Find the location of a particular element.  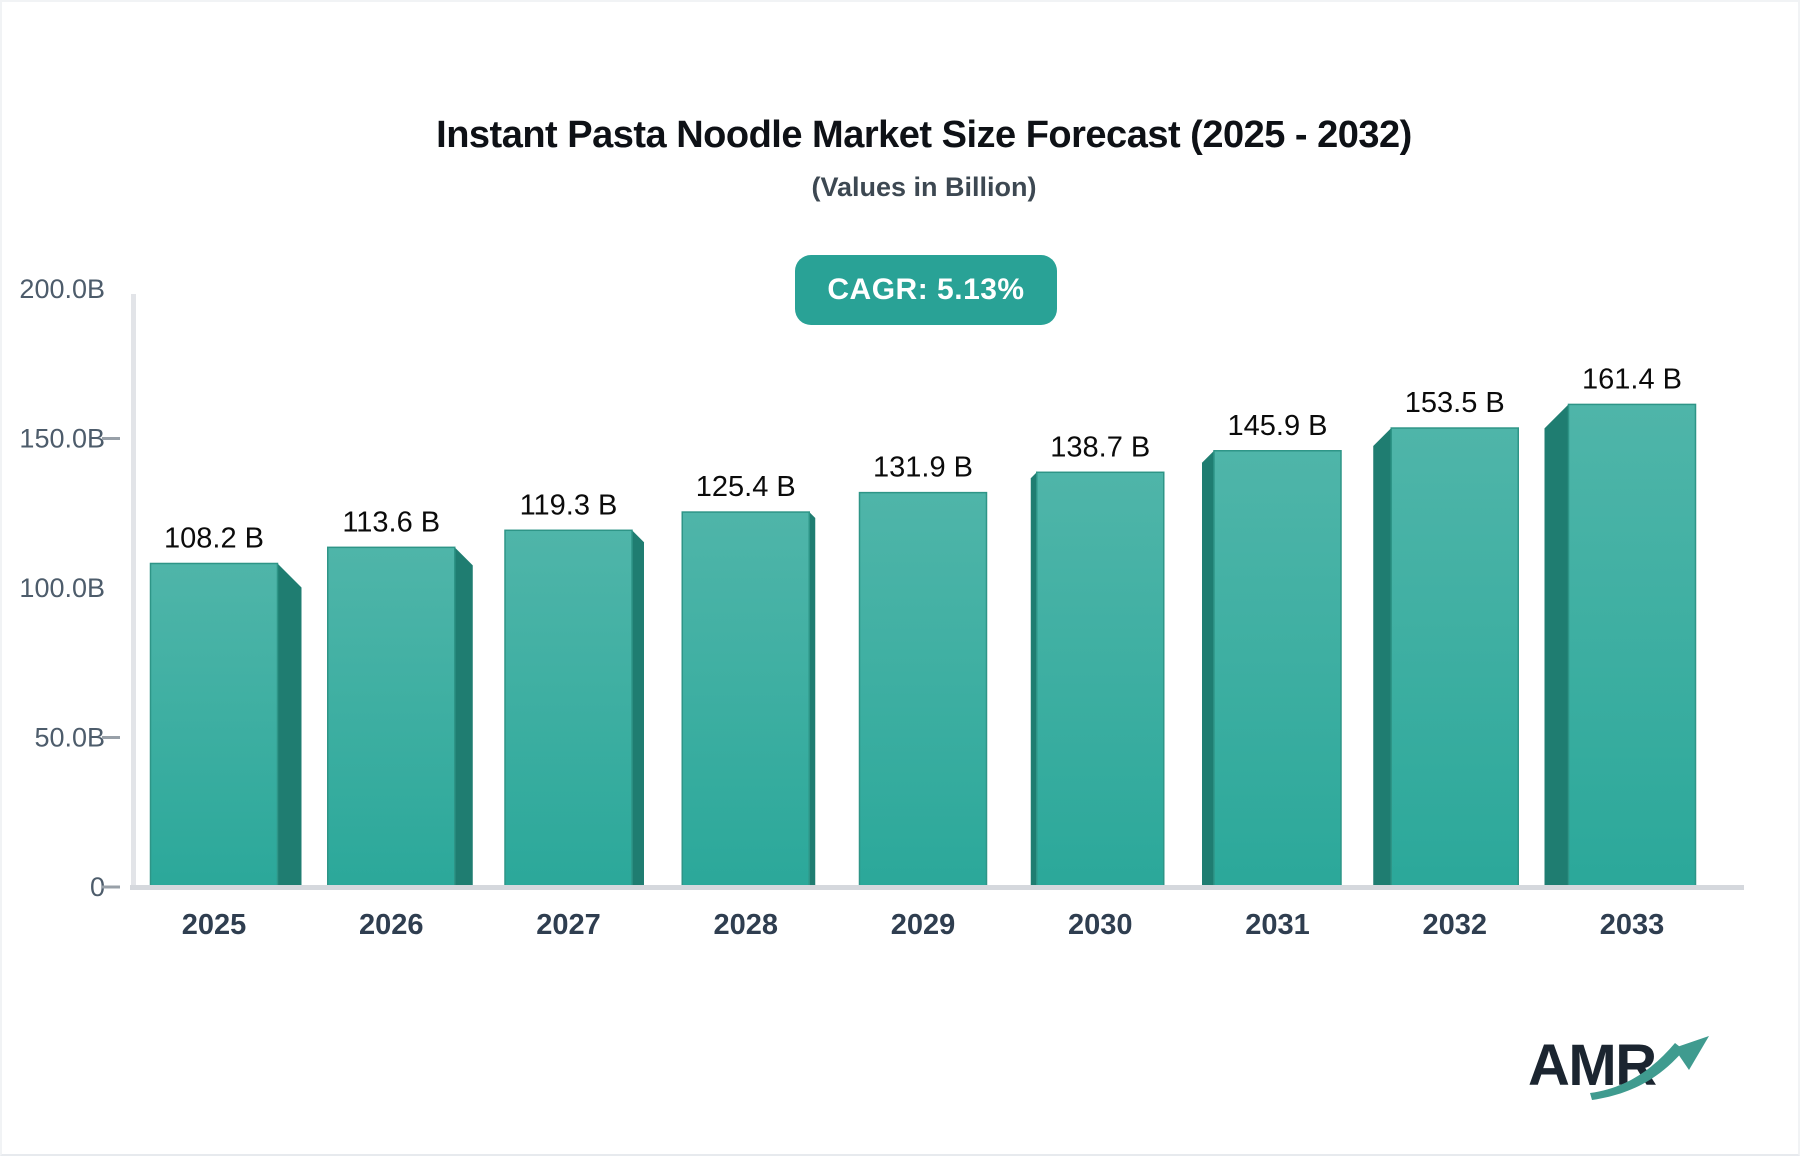

y-axis-tick-label: 100.0B is located at coordinates (62, 588).